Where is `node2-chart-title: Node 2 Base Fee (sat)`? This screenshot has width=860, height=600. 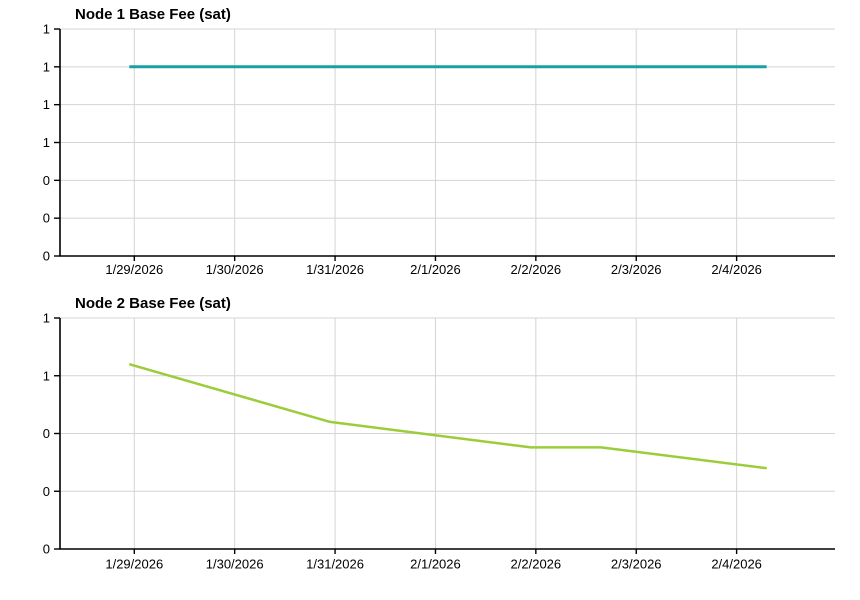
node2-chart-title: Node 2 Base Fee (sat) is located at coordinates (153, 303).